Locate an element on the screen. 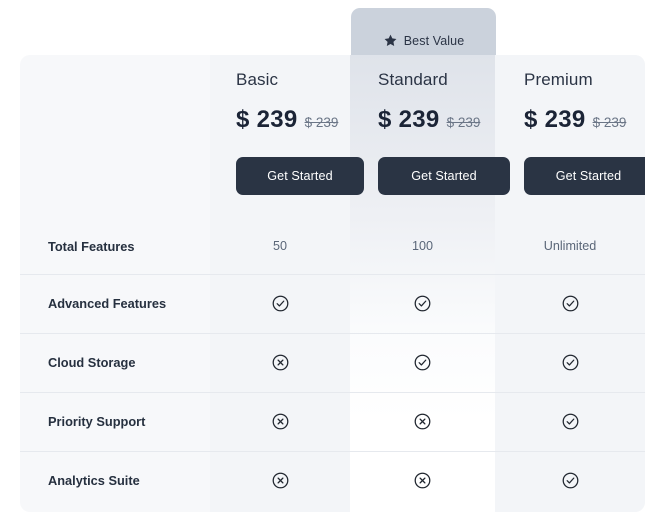 This screenshot has height=531, width=664. feature-value-text: 50 is located at coordinates (279, 246).